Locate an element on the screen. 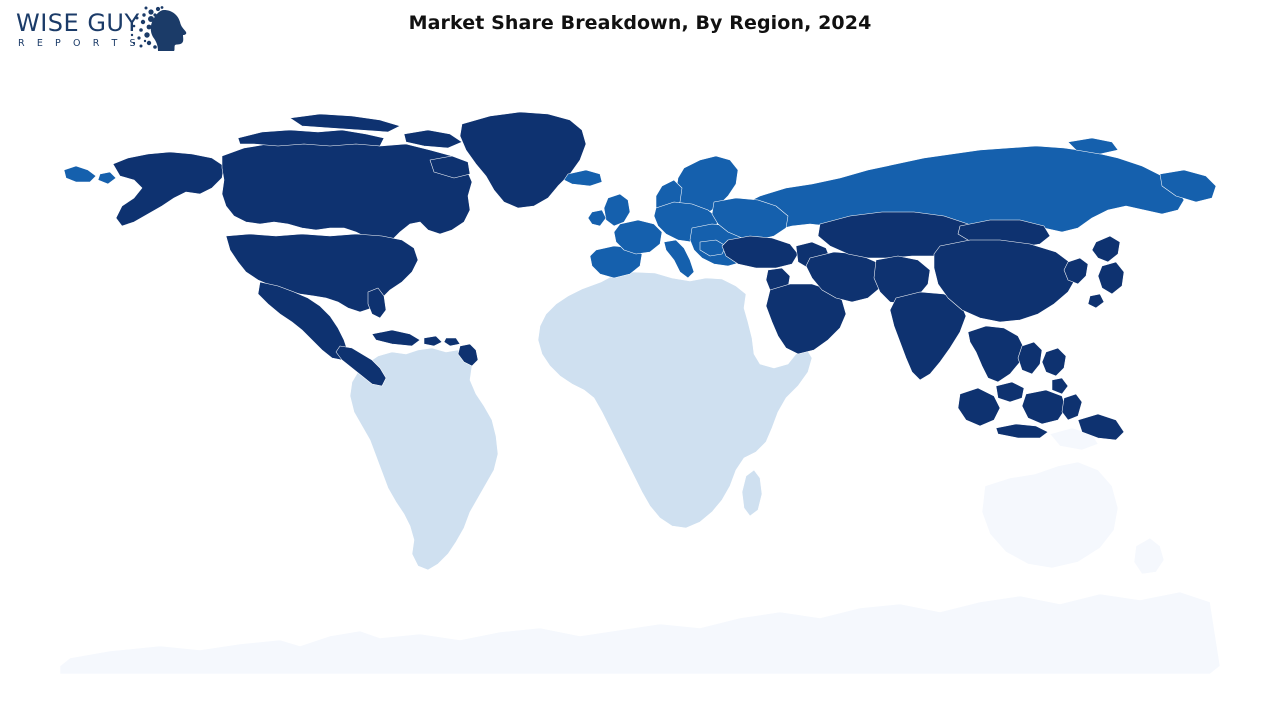  logo-line2: R E P O R T S is located at coordinates (79, 43).